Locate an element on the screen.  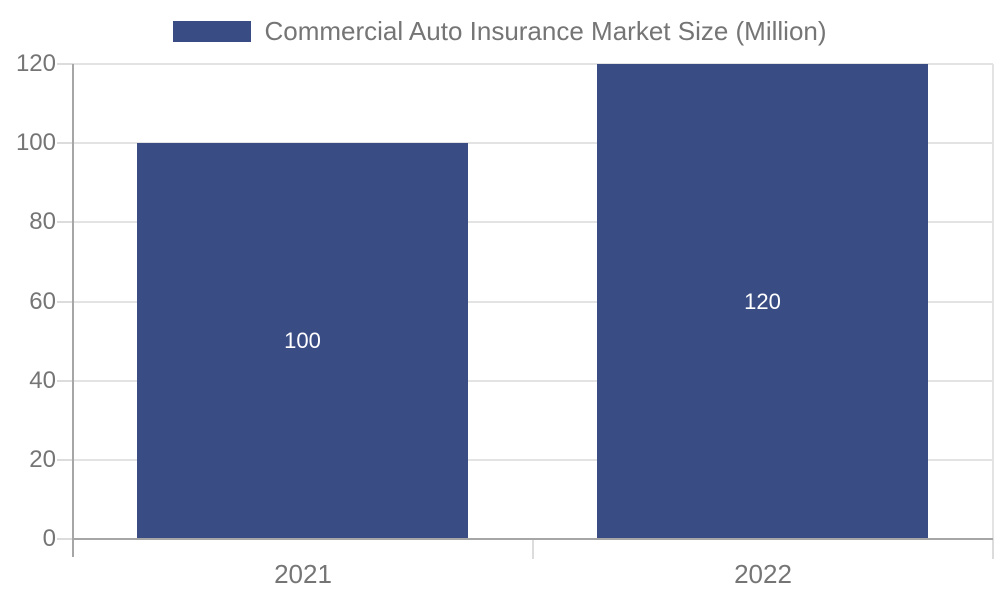
ytick-label-20: 20 is located at coordinates (42, 459).